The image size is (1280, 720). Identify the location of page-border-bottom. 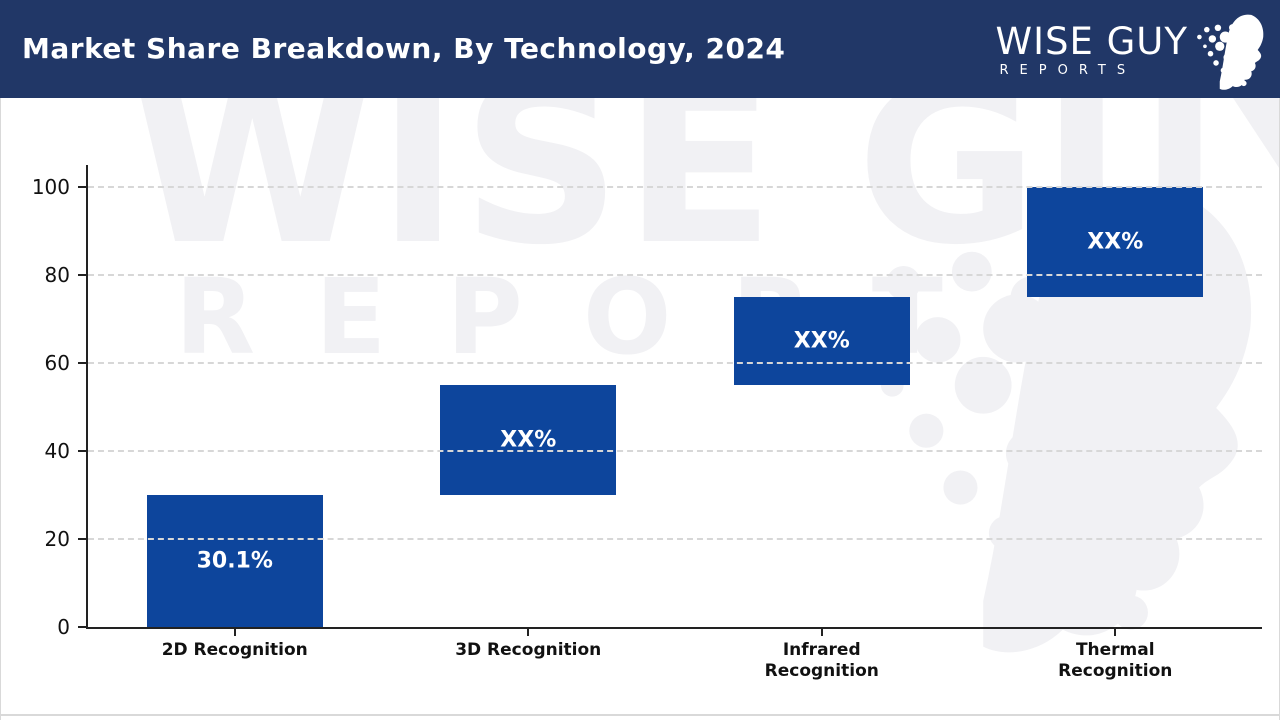
(640, 715).